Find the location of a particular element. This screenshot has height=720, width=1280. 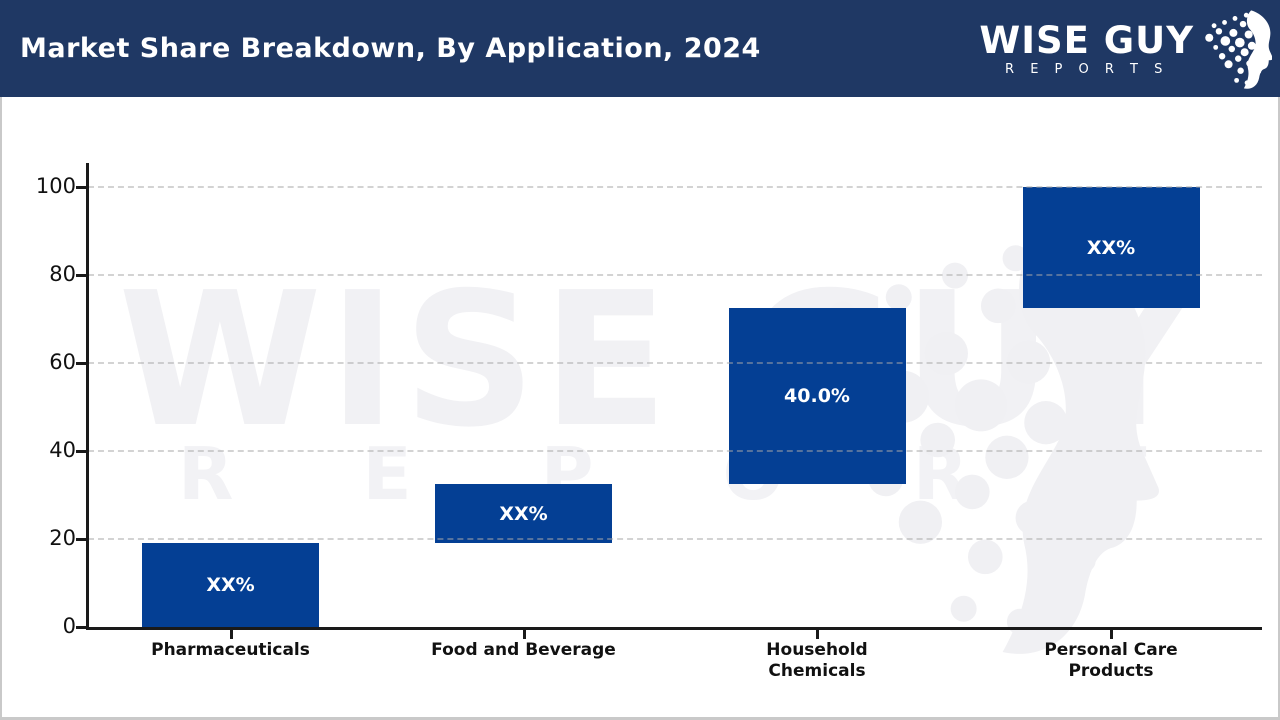

y-tick-label: 80 is located at coordinates (62, 274).